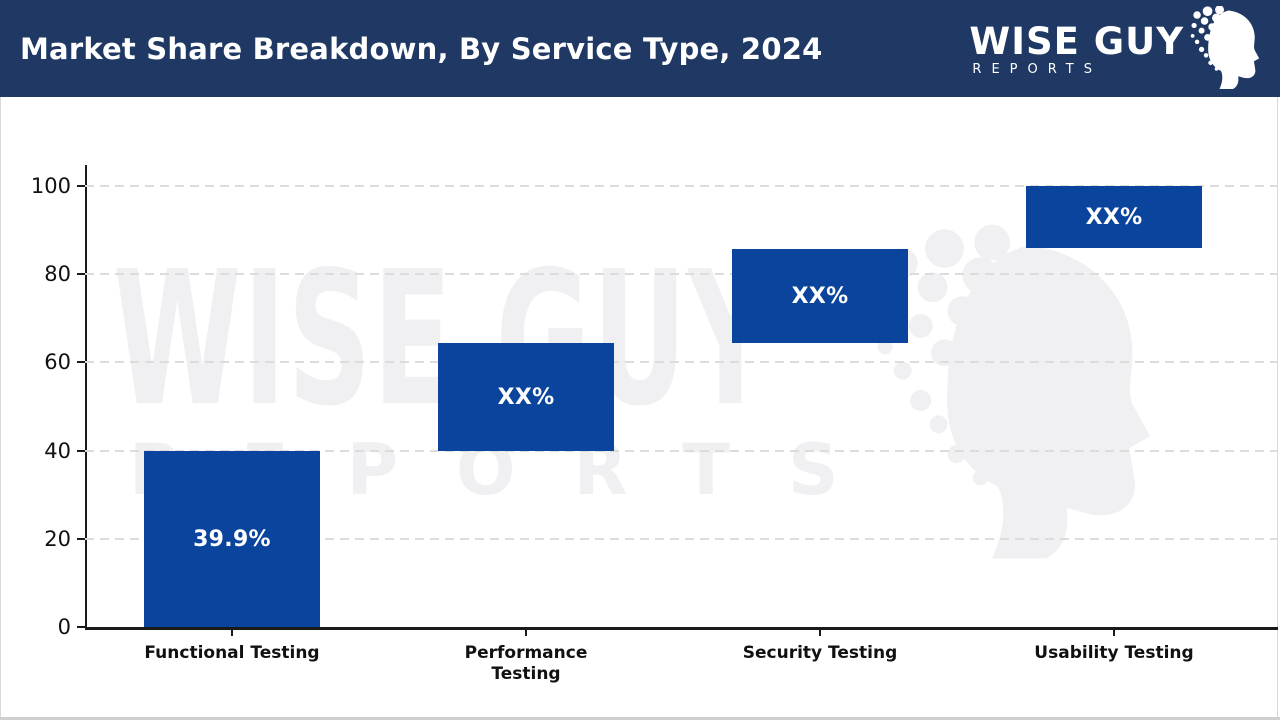 This screenshot has height=720, width=1280. Describe the element at coordinates (1037, 69) in the screenshot. I see `logo-line2: REPORTS` at that location.